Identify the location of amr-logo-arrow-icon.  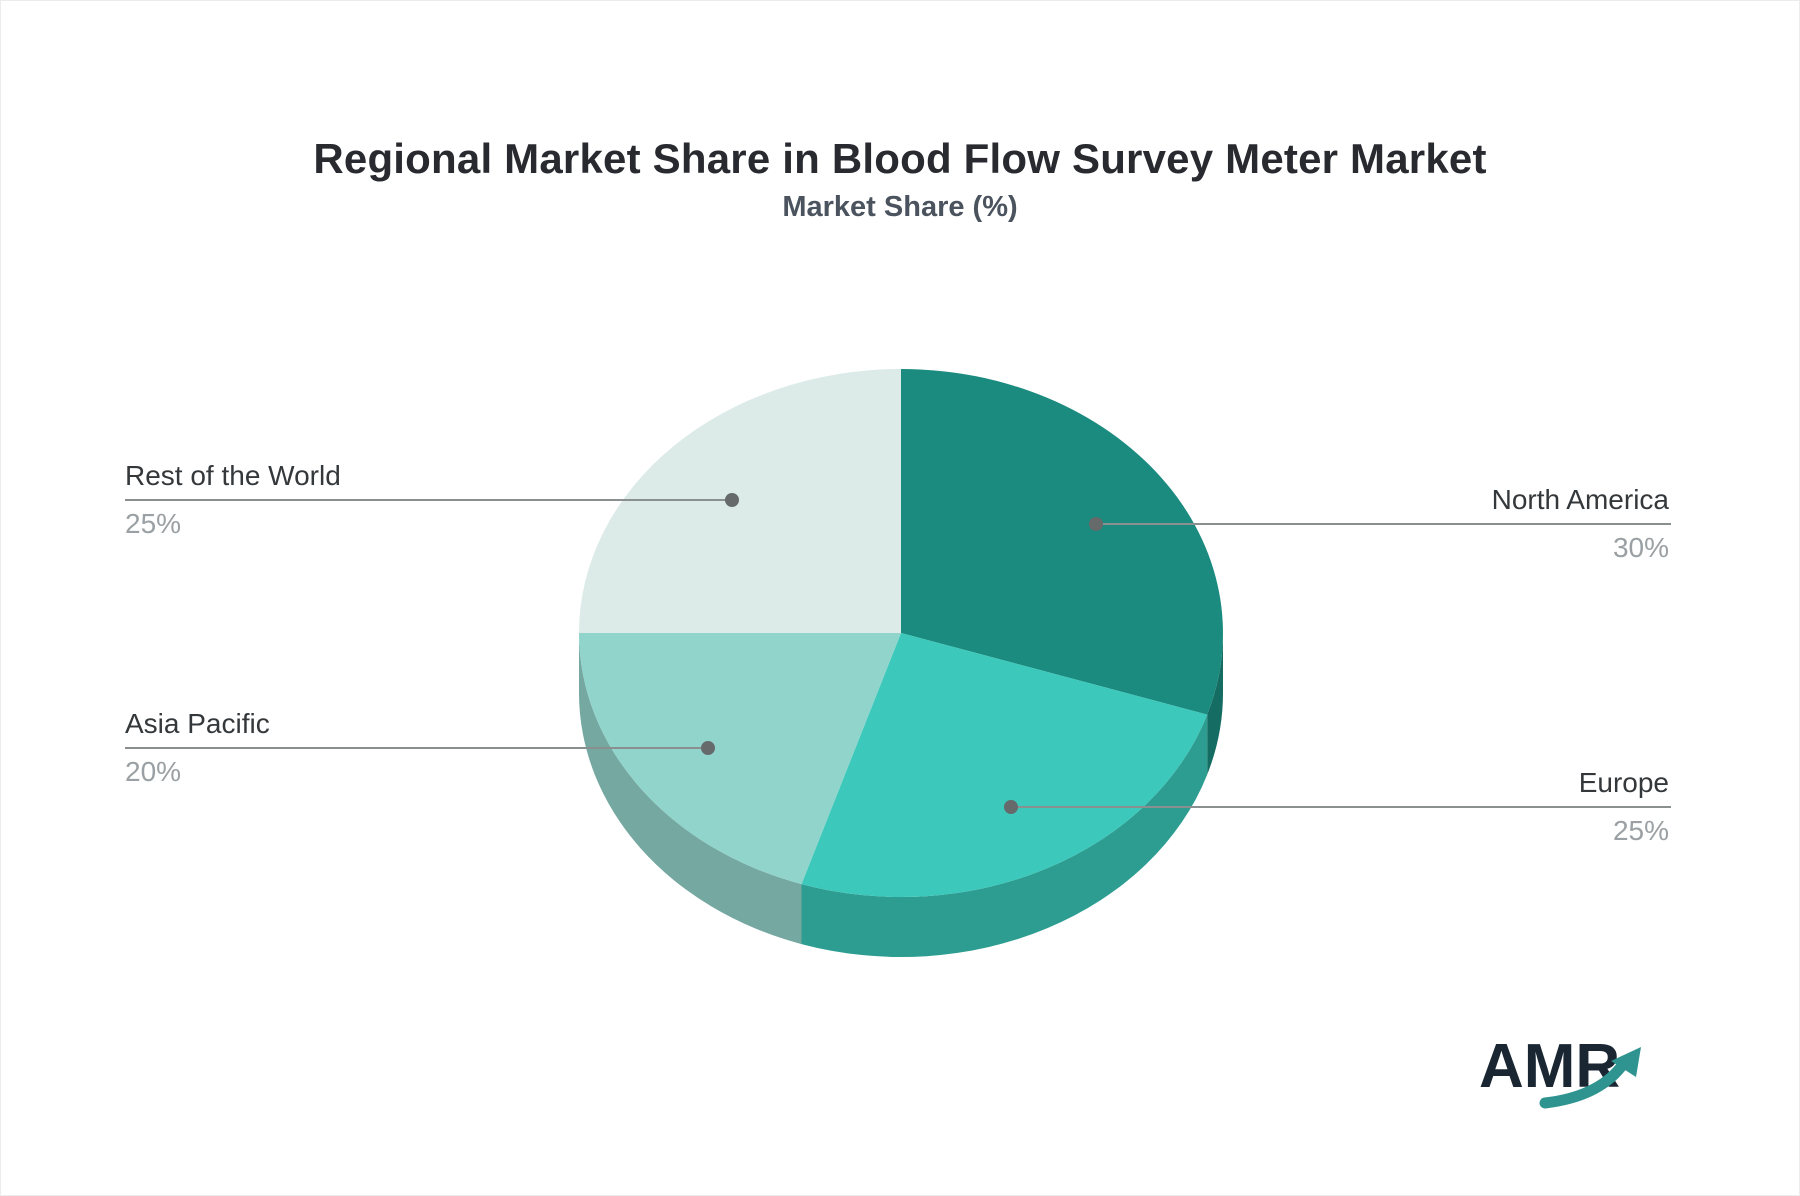
(1590, 1078).